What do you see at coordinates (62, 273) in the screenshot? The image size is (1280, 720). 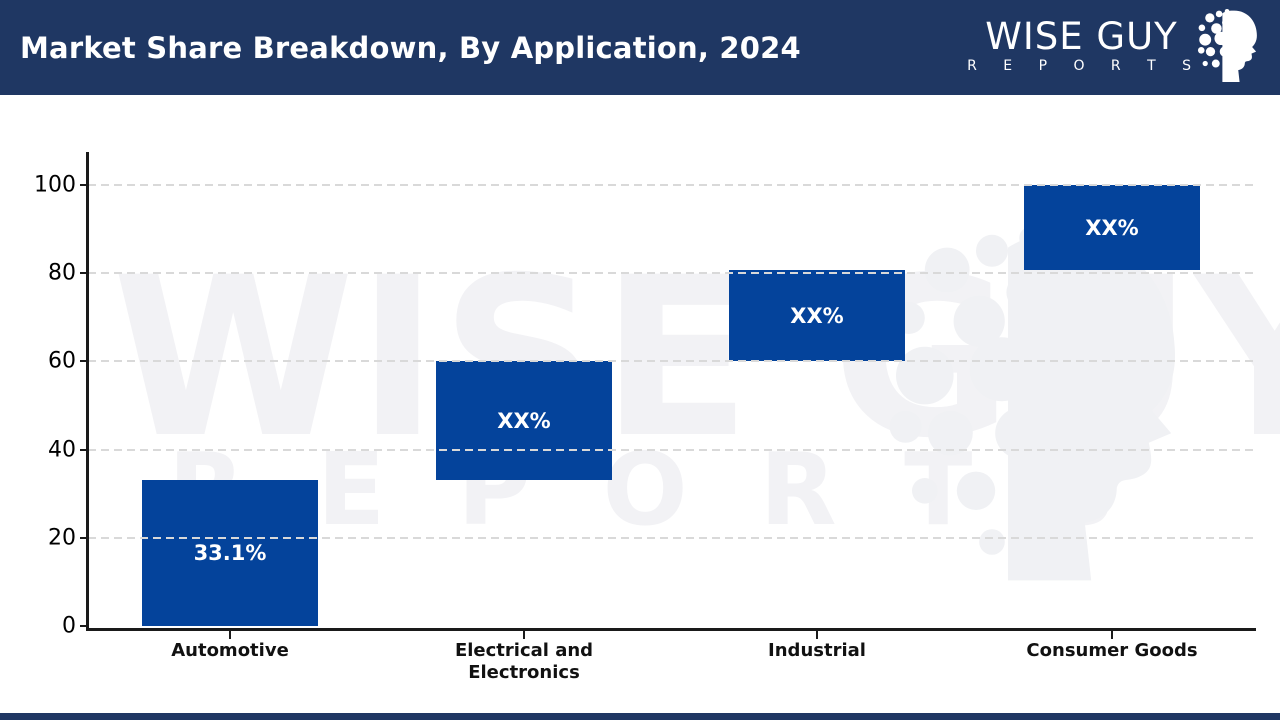 I see `y-tick-label-80: 80` at bounding box center [62, 273].